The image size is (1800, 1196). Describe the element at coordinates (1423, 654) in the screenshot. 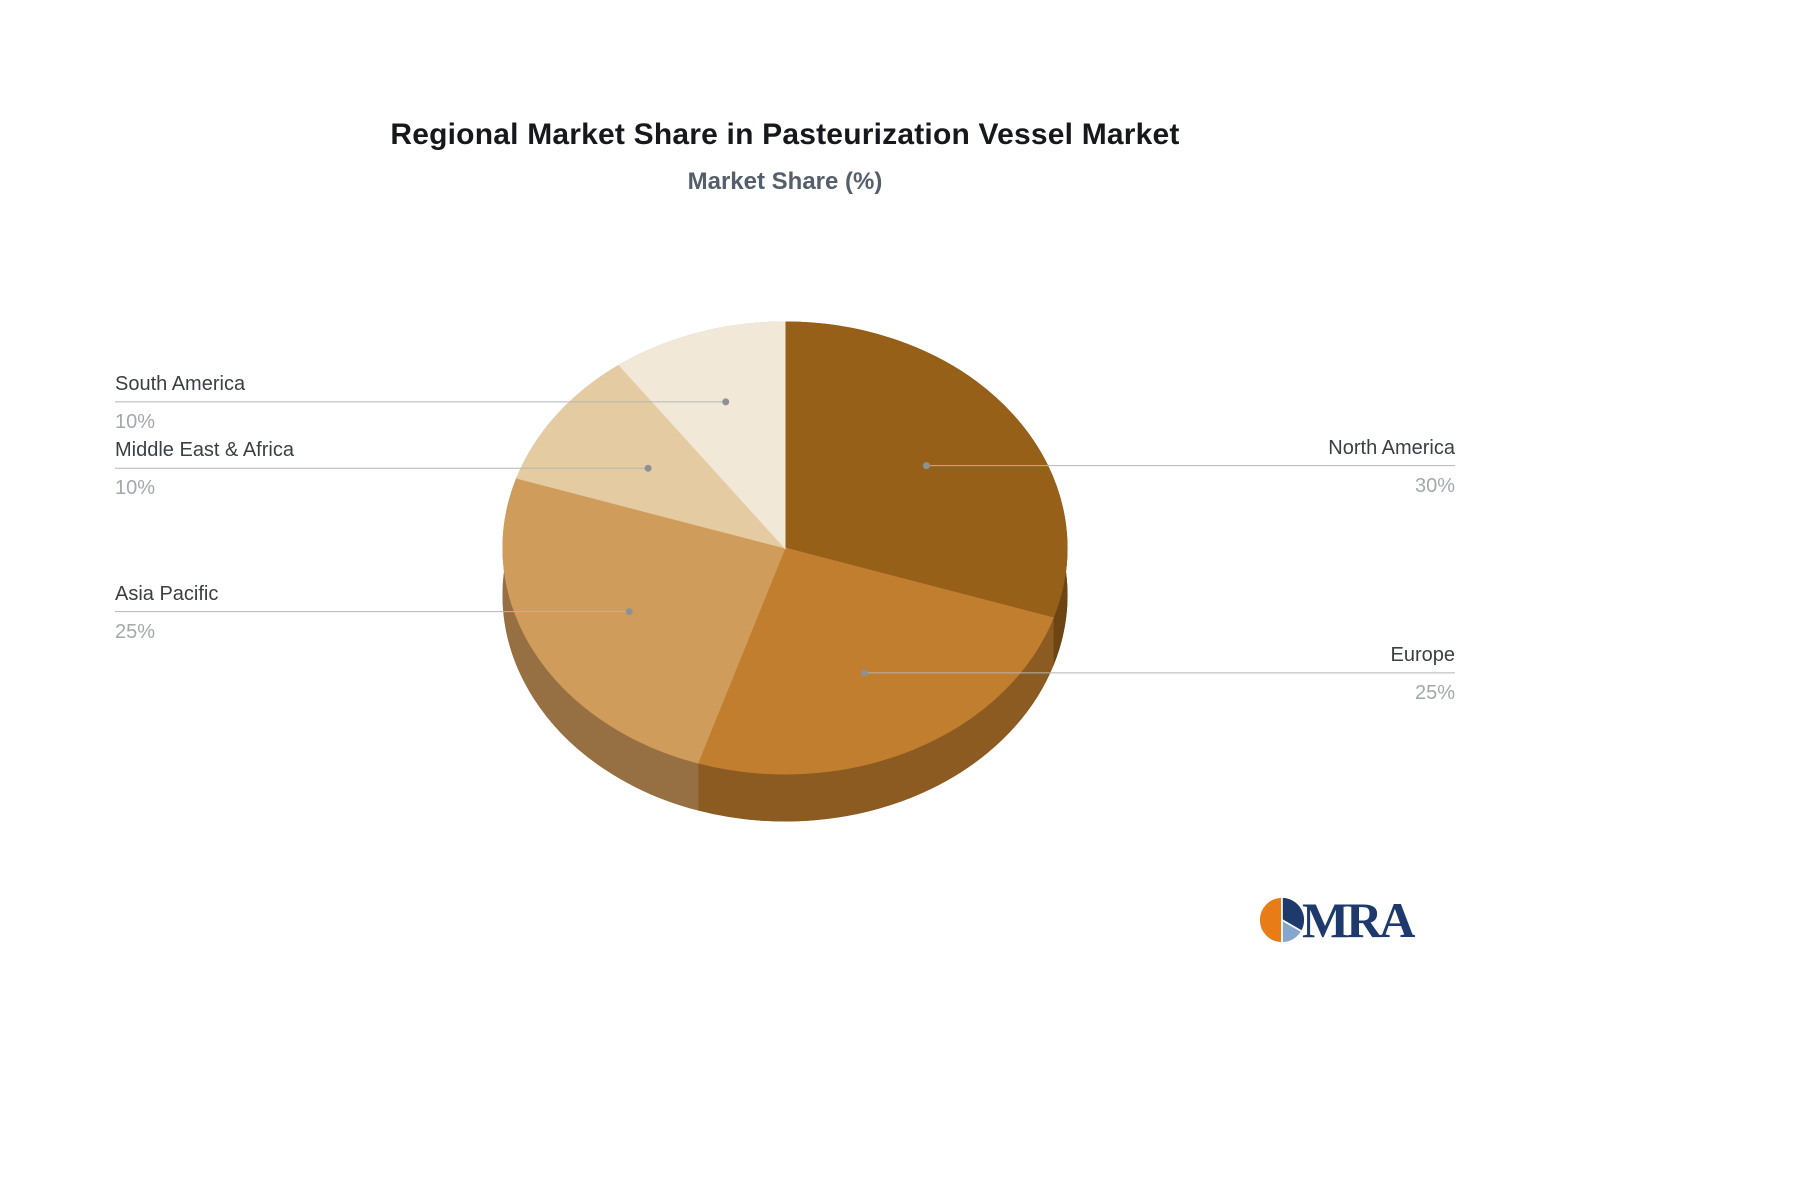

I see `slice-label-name: Europe` at that location.